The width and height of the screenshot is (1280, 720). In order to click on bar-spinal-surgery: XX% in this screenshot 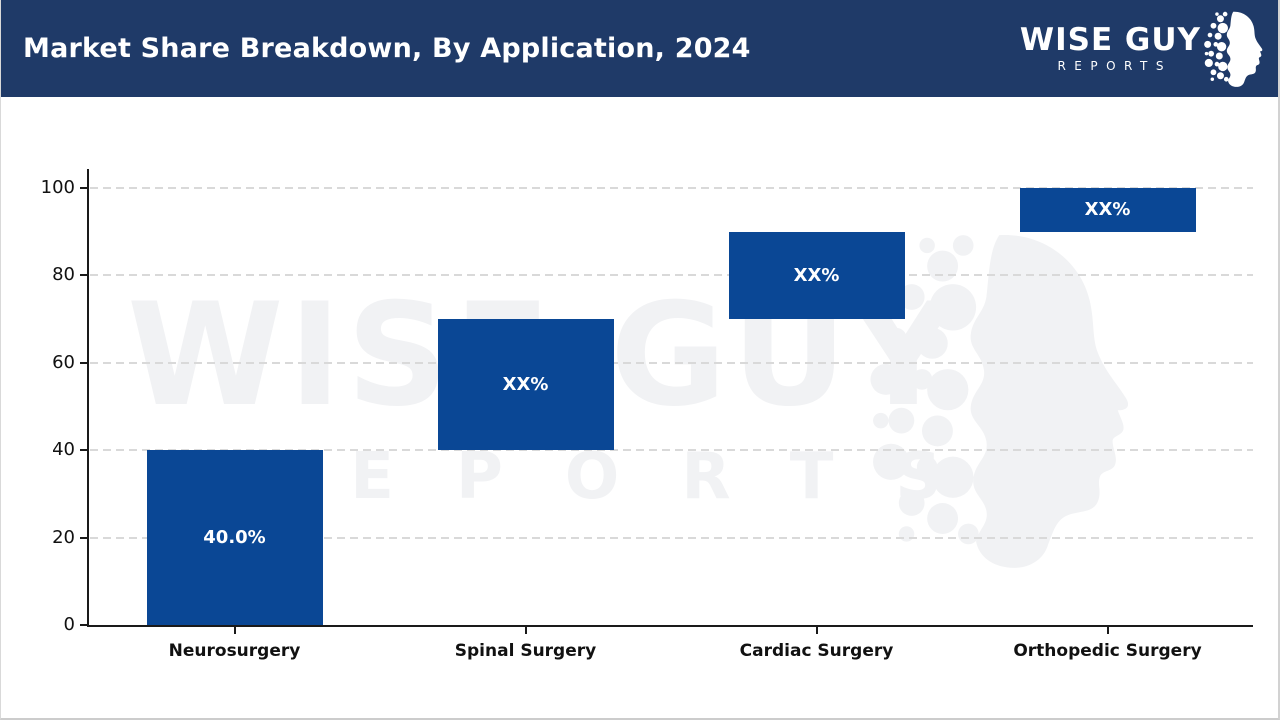, I will do `click(525, 385)`.